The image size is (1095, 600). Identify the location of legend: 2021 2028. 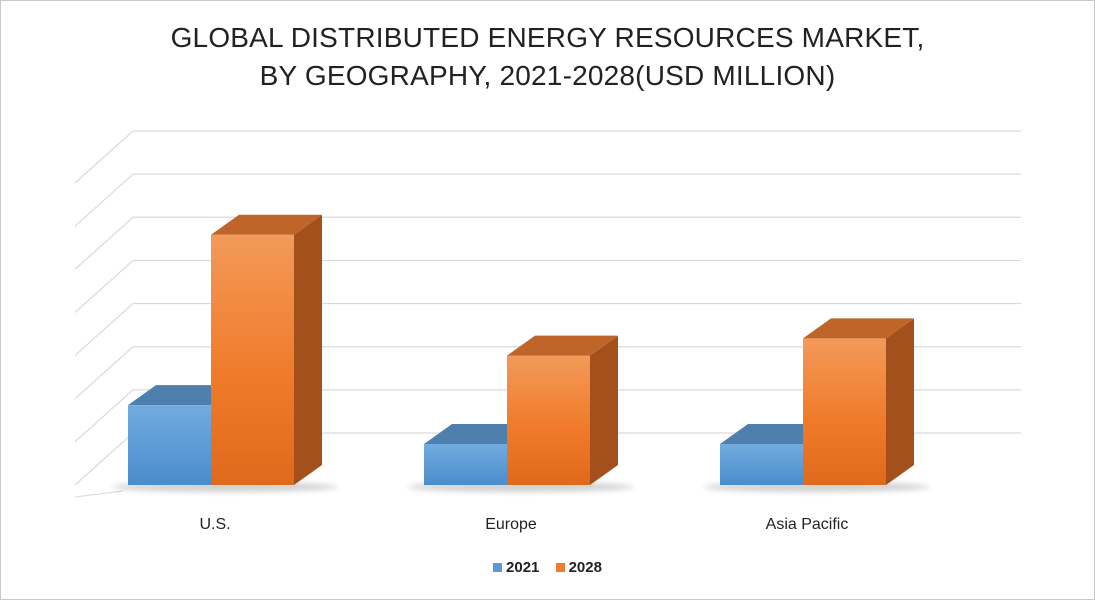
(547, 567).